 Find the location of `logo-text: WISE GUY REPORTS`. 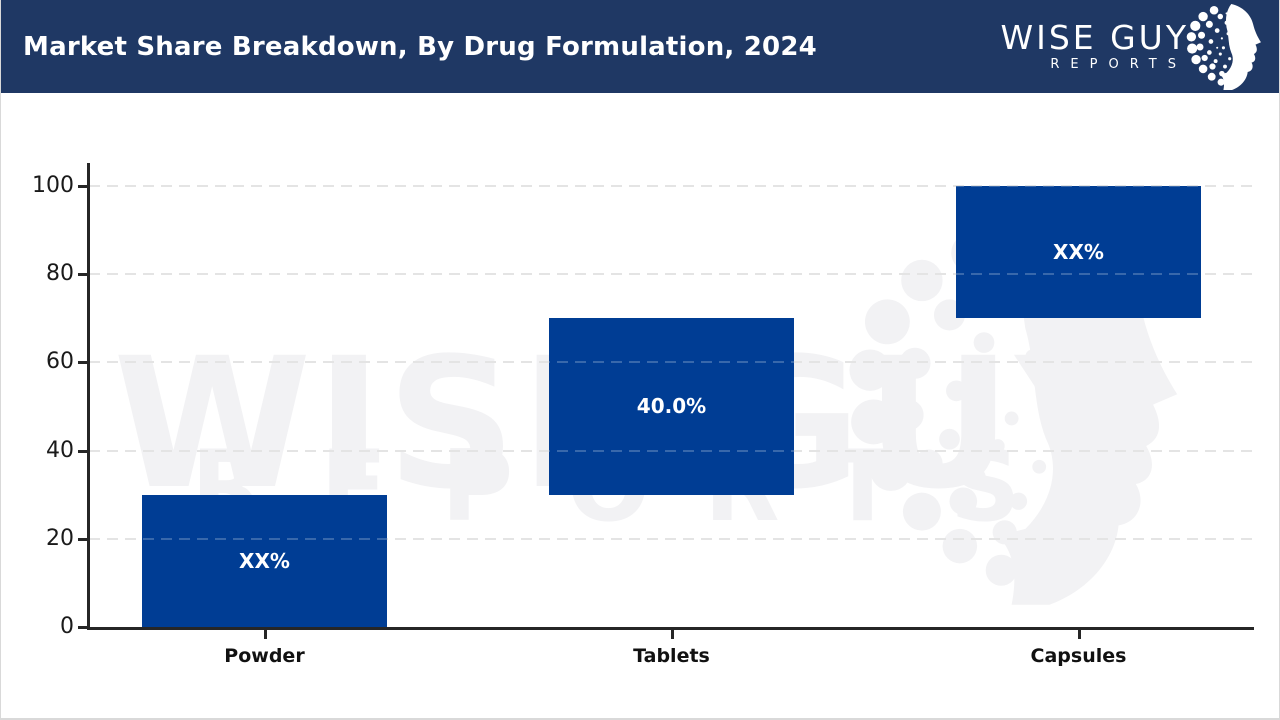

logo-text: WISE GUY REPORTS is located at coordinates (1094, 46).